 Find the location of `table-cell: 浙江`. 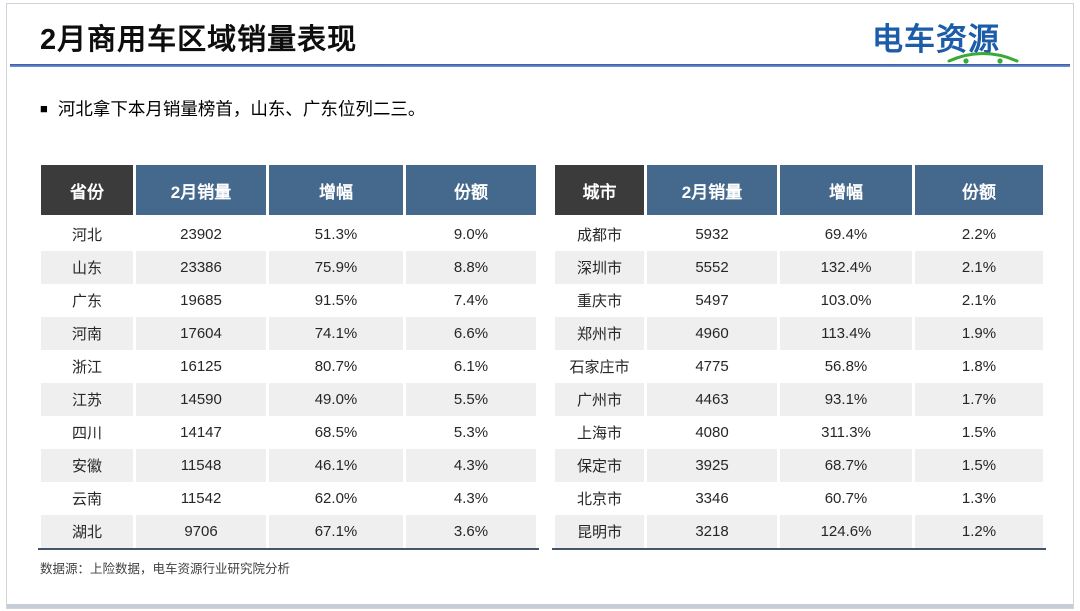

table-cell: 浙江 is located at coordinates (86, 367).